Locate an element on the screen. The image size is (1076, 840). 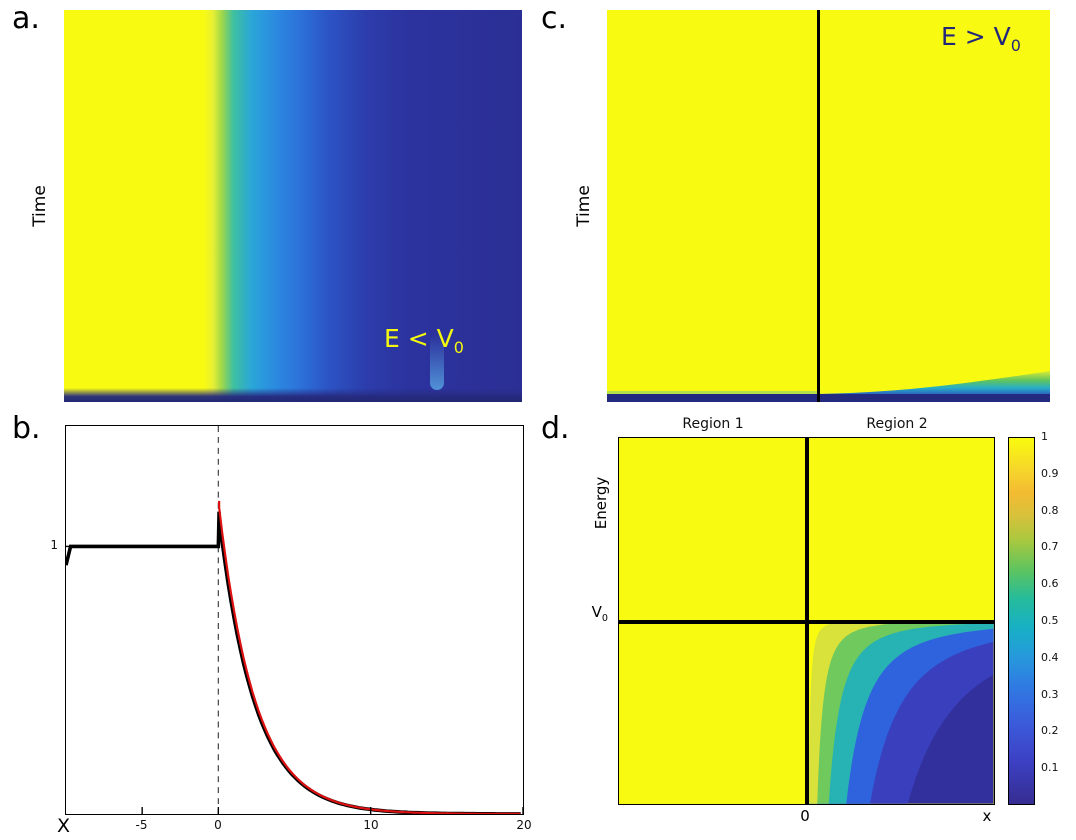
colorbar is located at coordinates (1021, 621).